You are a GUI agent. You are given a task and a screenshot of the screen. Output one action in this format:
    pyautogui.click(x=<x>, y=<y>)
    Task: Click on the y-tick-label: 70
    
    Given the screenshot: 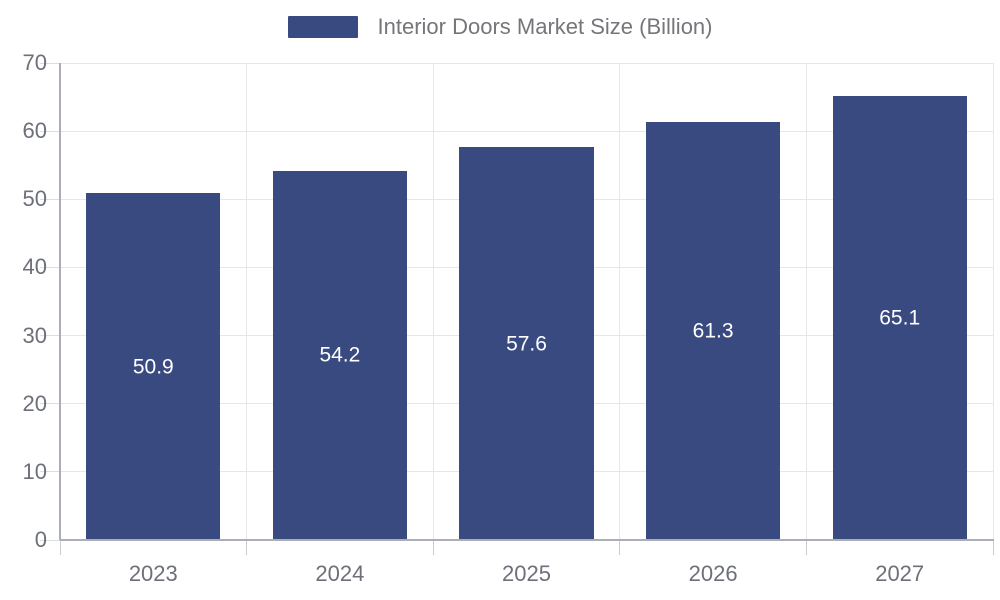 What is the action you would take?
    pyautogui.click(x=34, y=62)
    